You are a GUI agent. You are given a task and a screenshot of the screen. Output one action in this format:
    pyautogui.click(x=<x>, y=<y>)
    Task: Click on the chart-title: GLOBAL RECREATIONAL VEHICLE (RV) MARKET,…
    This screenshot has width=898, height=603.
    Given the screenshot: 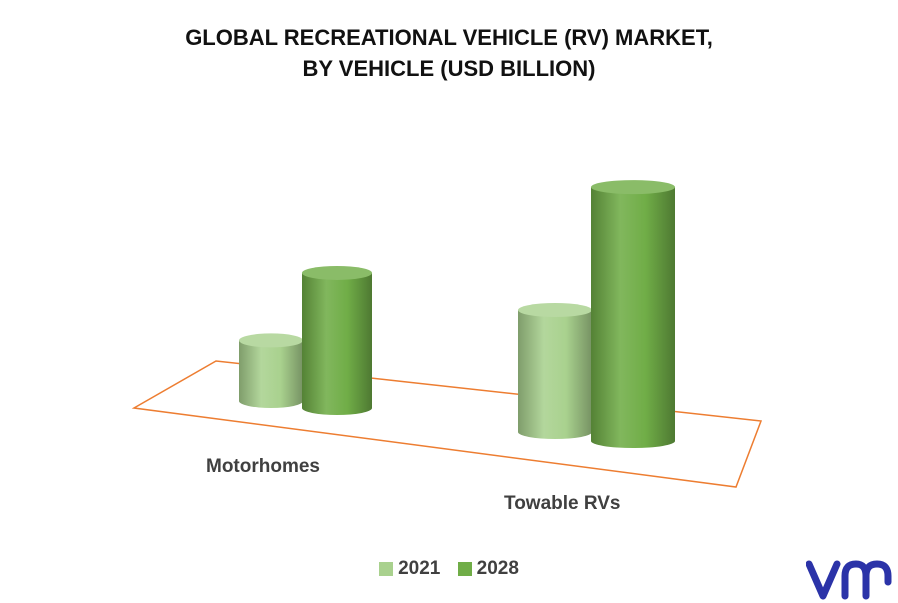 What is the action you would take?
    pyautogui.click(x=449, y=53)
    